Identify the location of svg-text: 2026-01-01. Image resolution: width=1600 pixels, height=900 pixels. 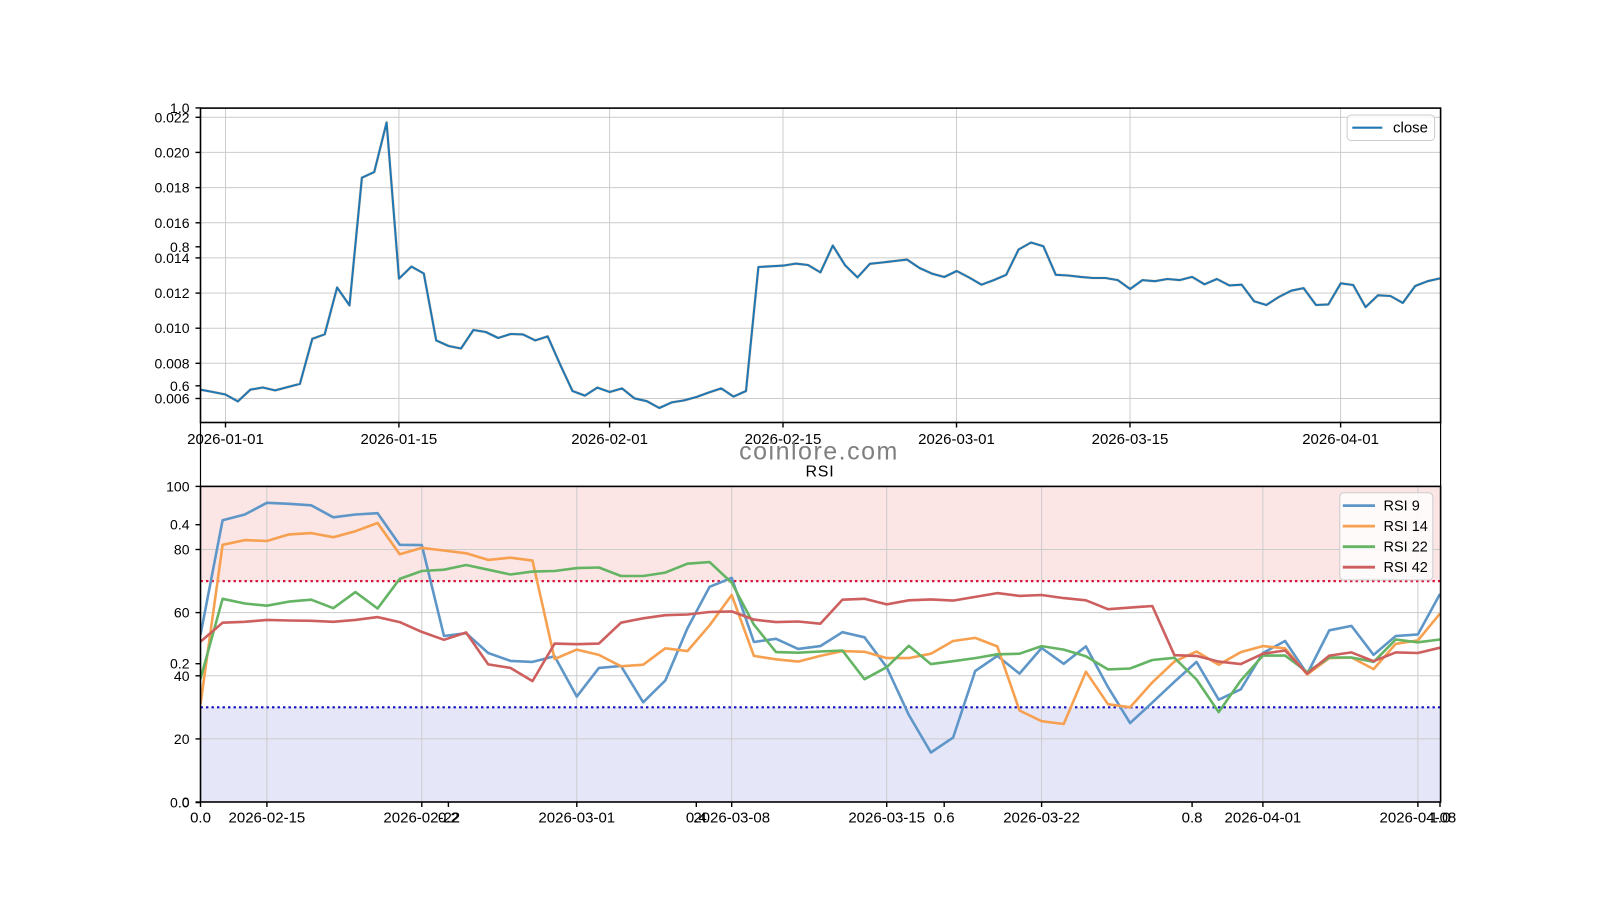
(225, 439).